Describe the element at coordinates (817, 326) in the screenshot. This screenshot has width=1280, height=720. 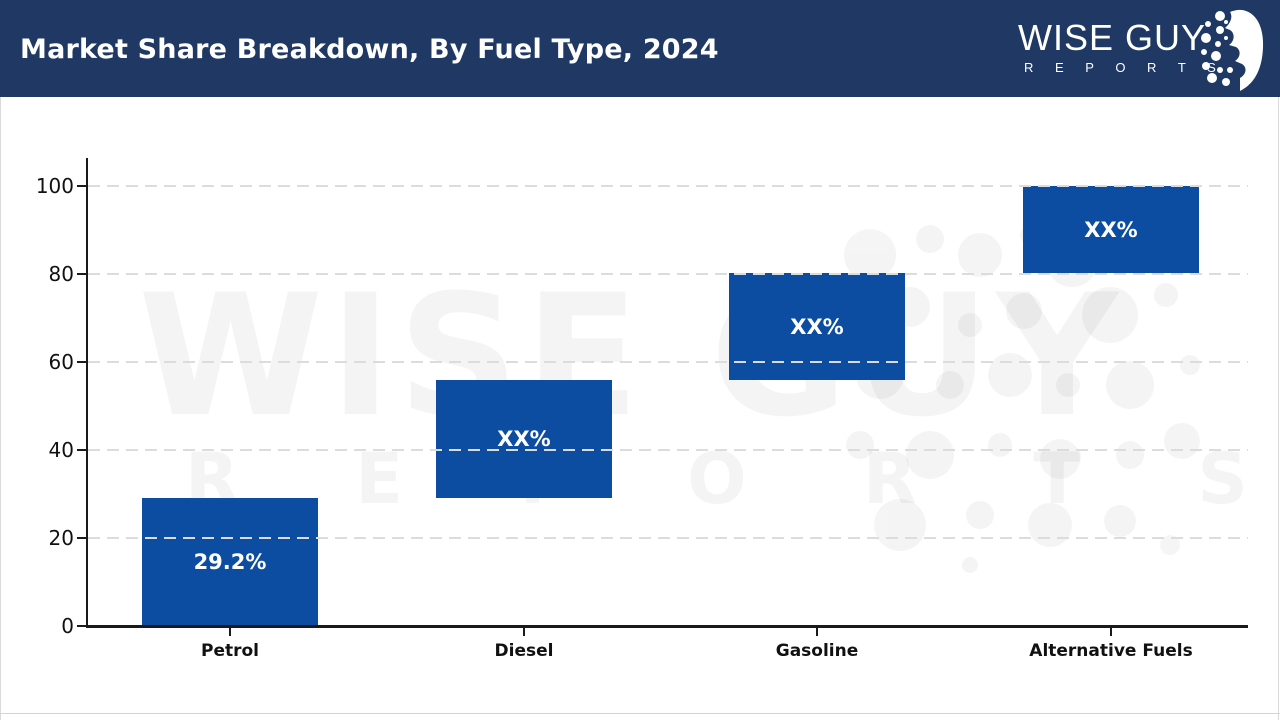
I see `bar-value-label-gasoline: XX%` at that location.